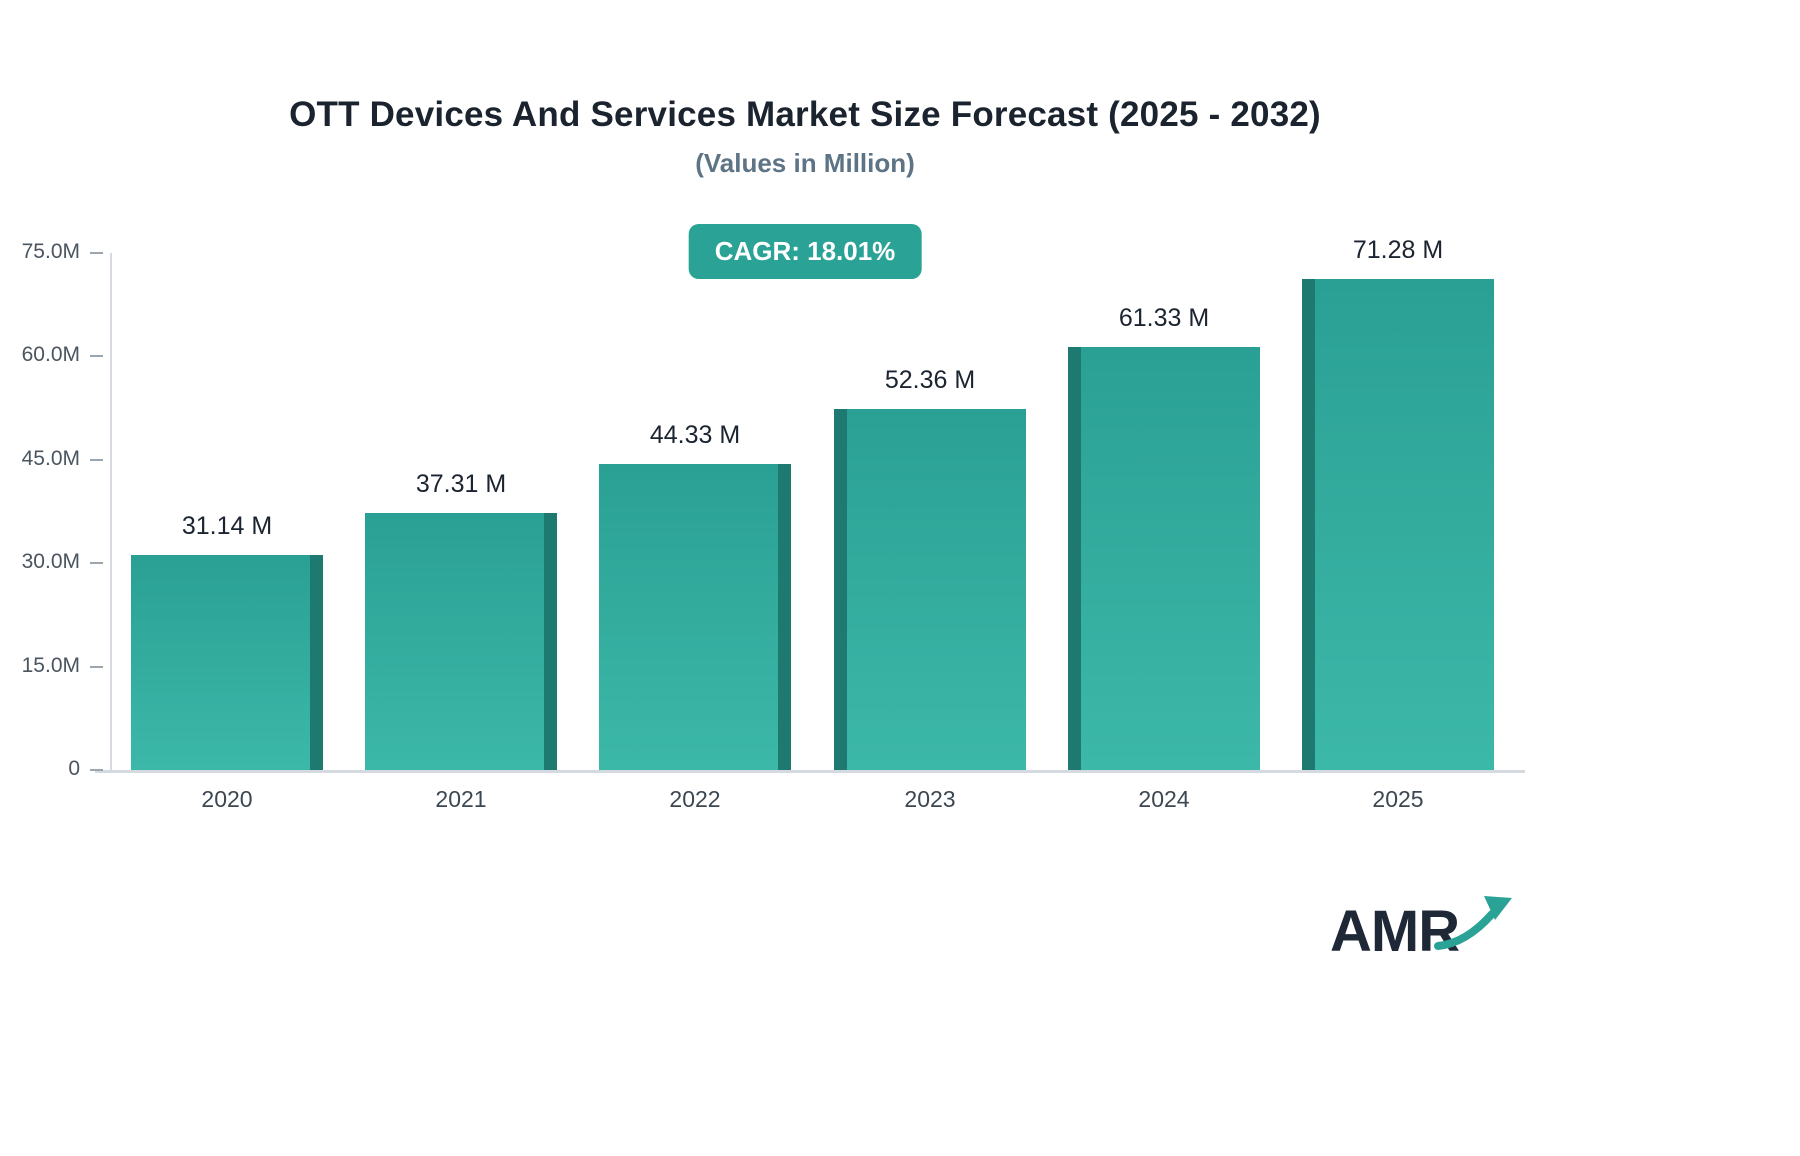 This screenshot has height=1156, width=1800. Describe the element at coordinates (810, 771) in the screenshot. I see `x-axis-line` at that location.